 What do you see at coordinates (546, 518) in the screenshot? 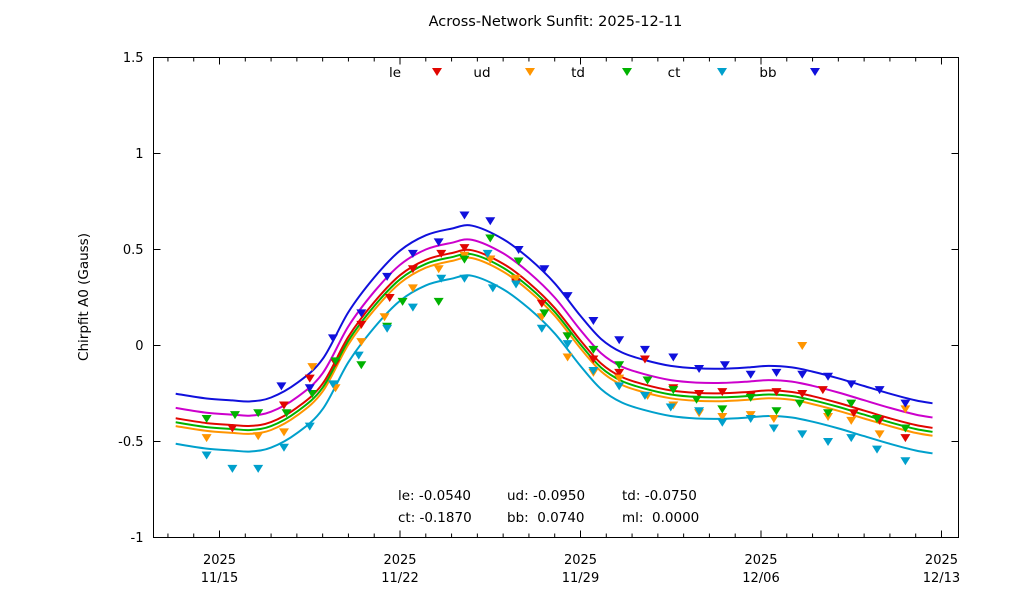
I see `fit-annotation-segment: bb: 0.0740` at bounding box center [546, 518].